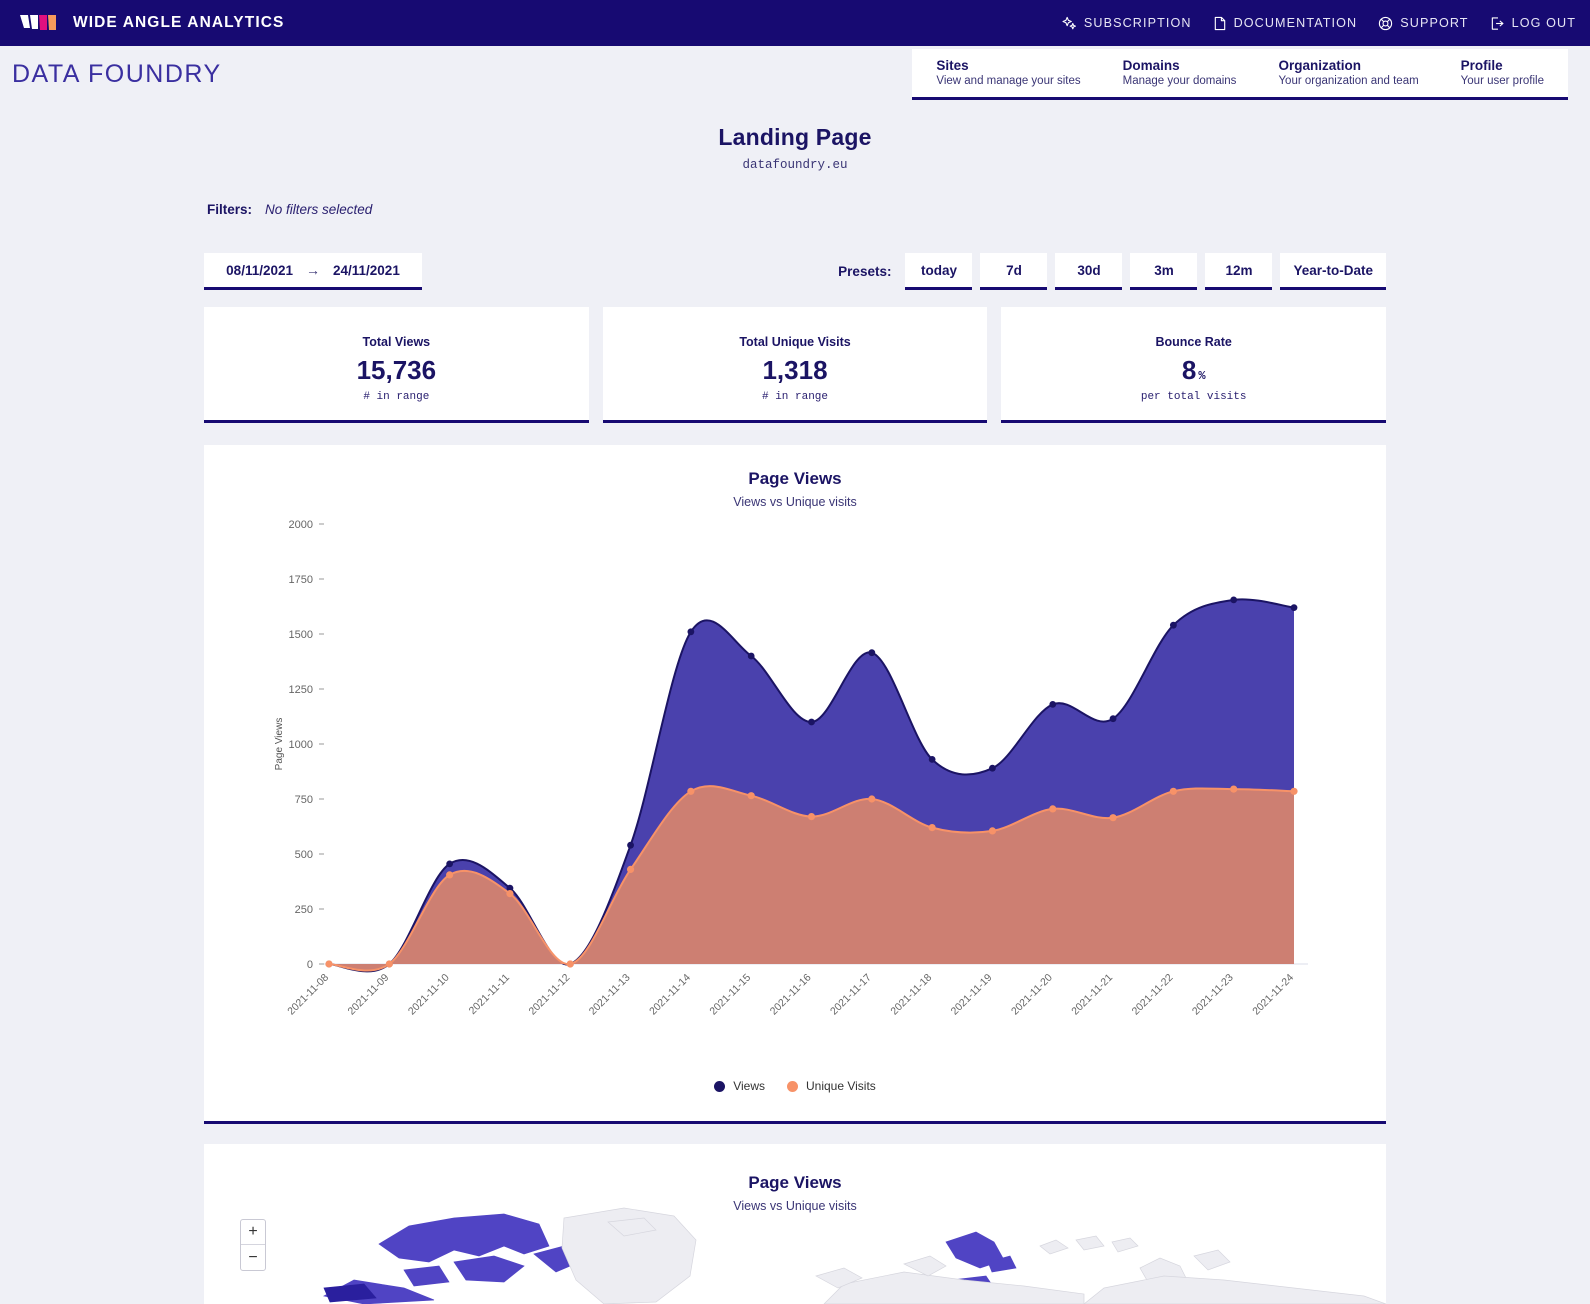 The height and width of the screenshot is (1304, 1590). Describe the element at coordinates (310, 965) in the screenshot. I see `svg-text: 0` at that location.